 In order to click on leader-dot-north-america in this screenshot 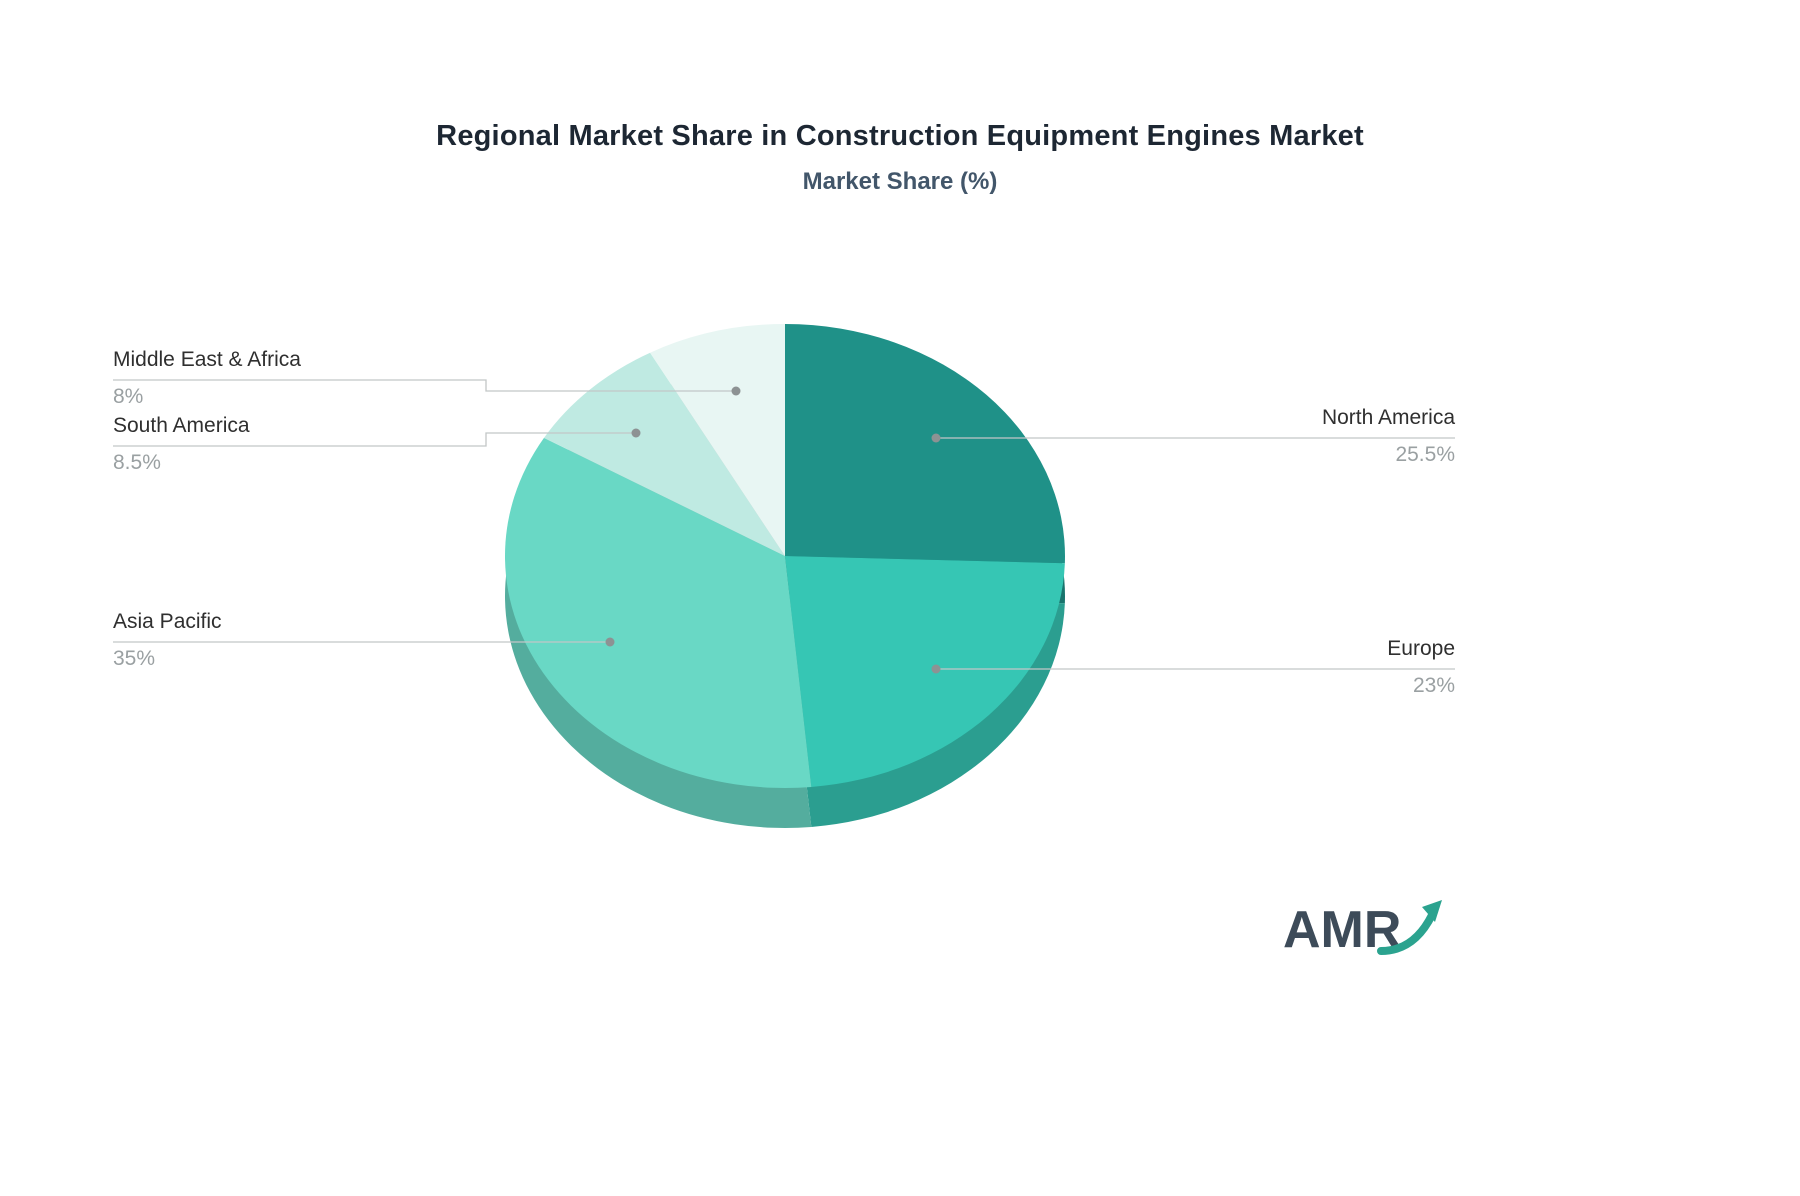, I will do `click(936, 438)`.